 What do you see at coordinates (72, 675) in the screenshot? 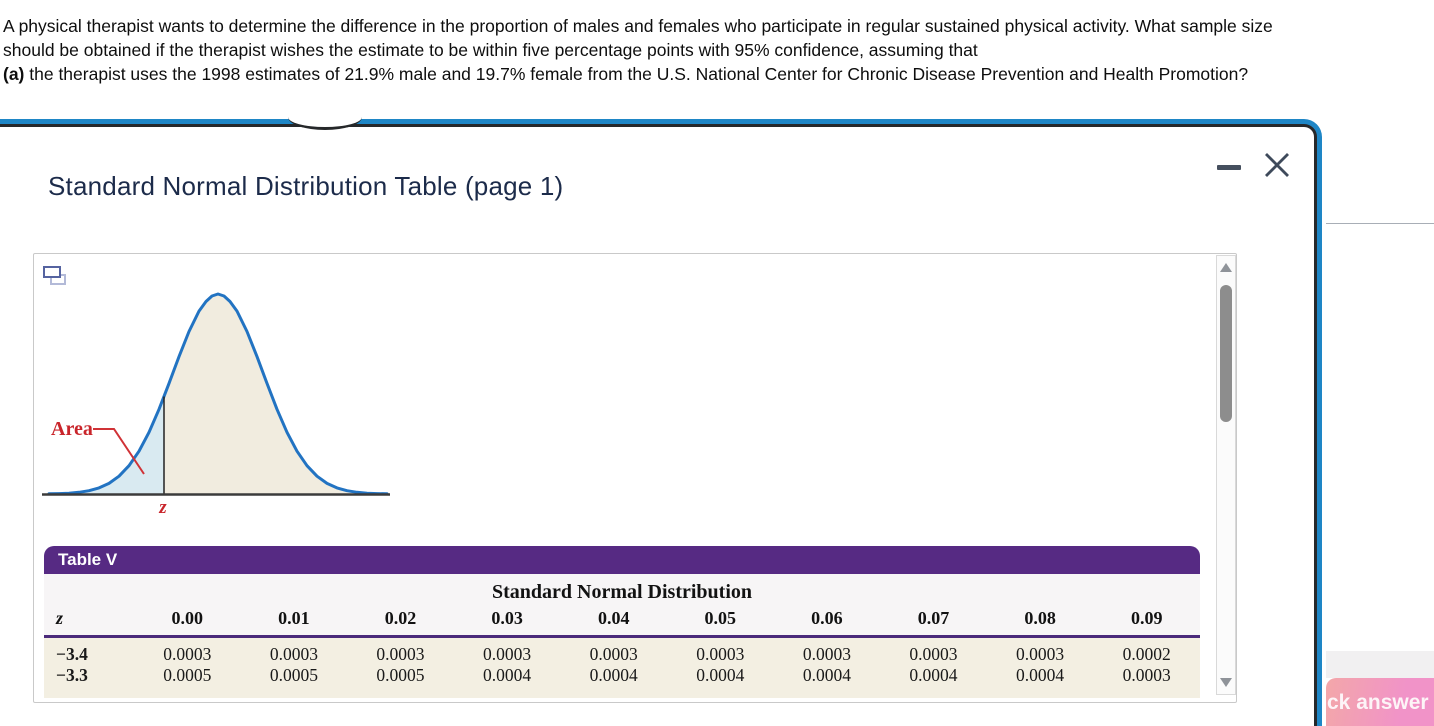
I see `z-value: −3.3` at bounding box center [72, 675].